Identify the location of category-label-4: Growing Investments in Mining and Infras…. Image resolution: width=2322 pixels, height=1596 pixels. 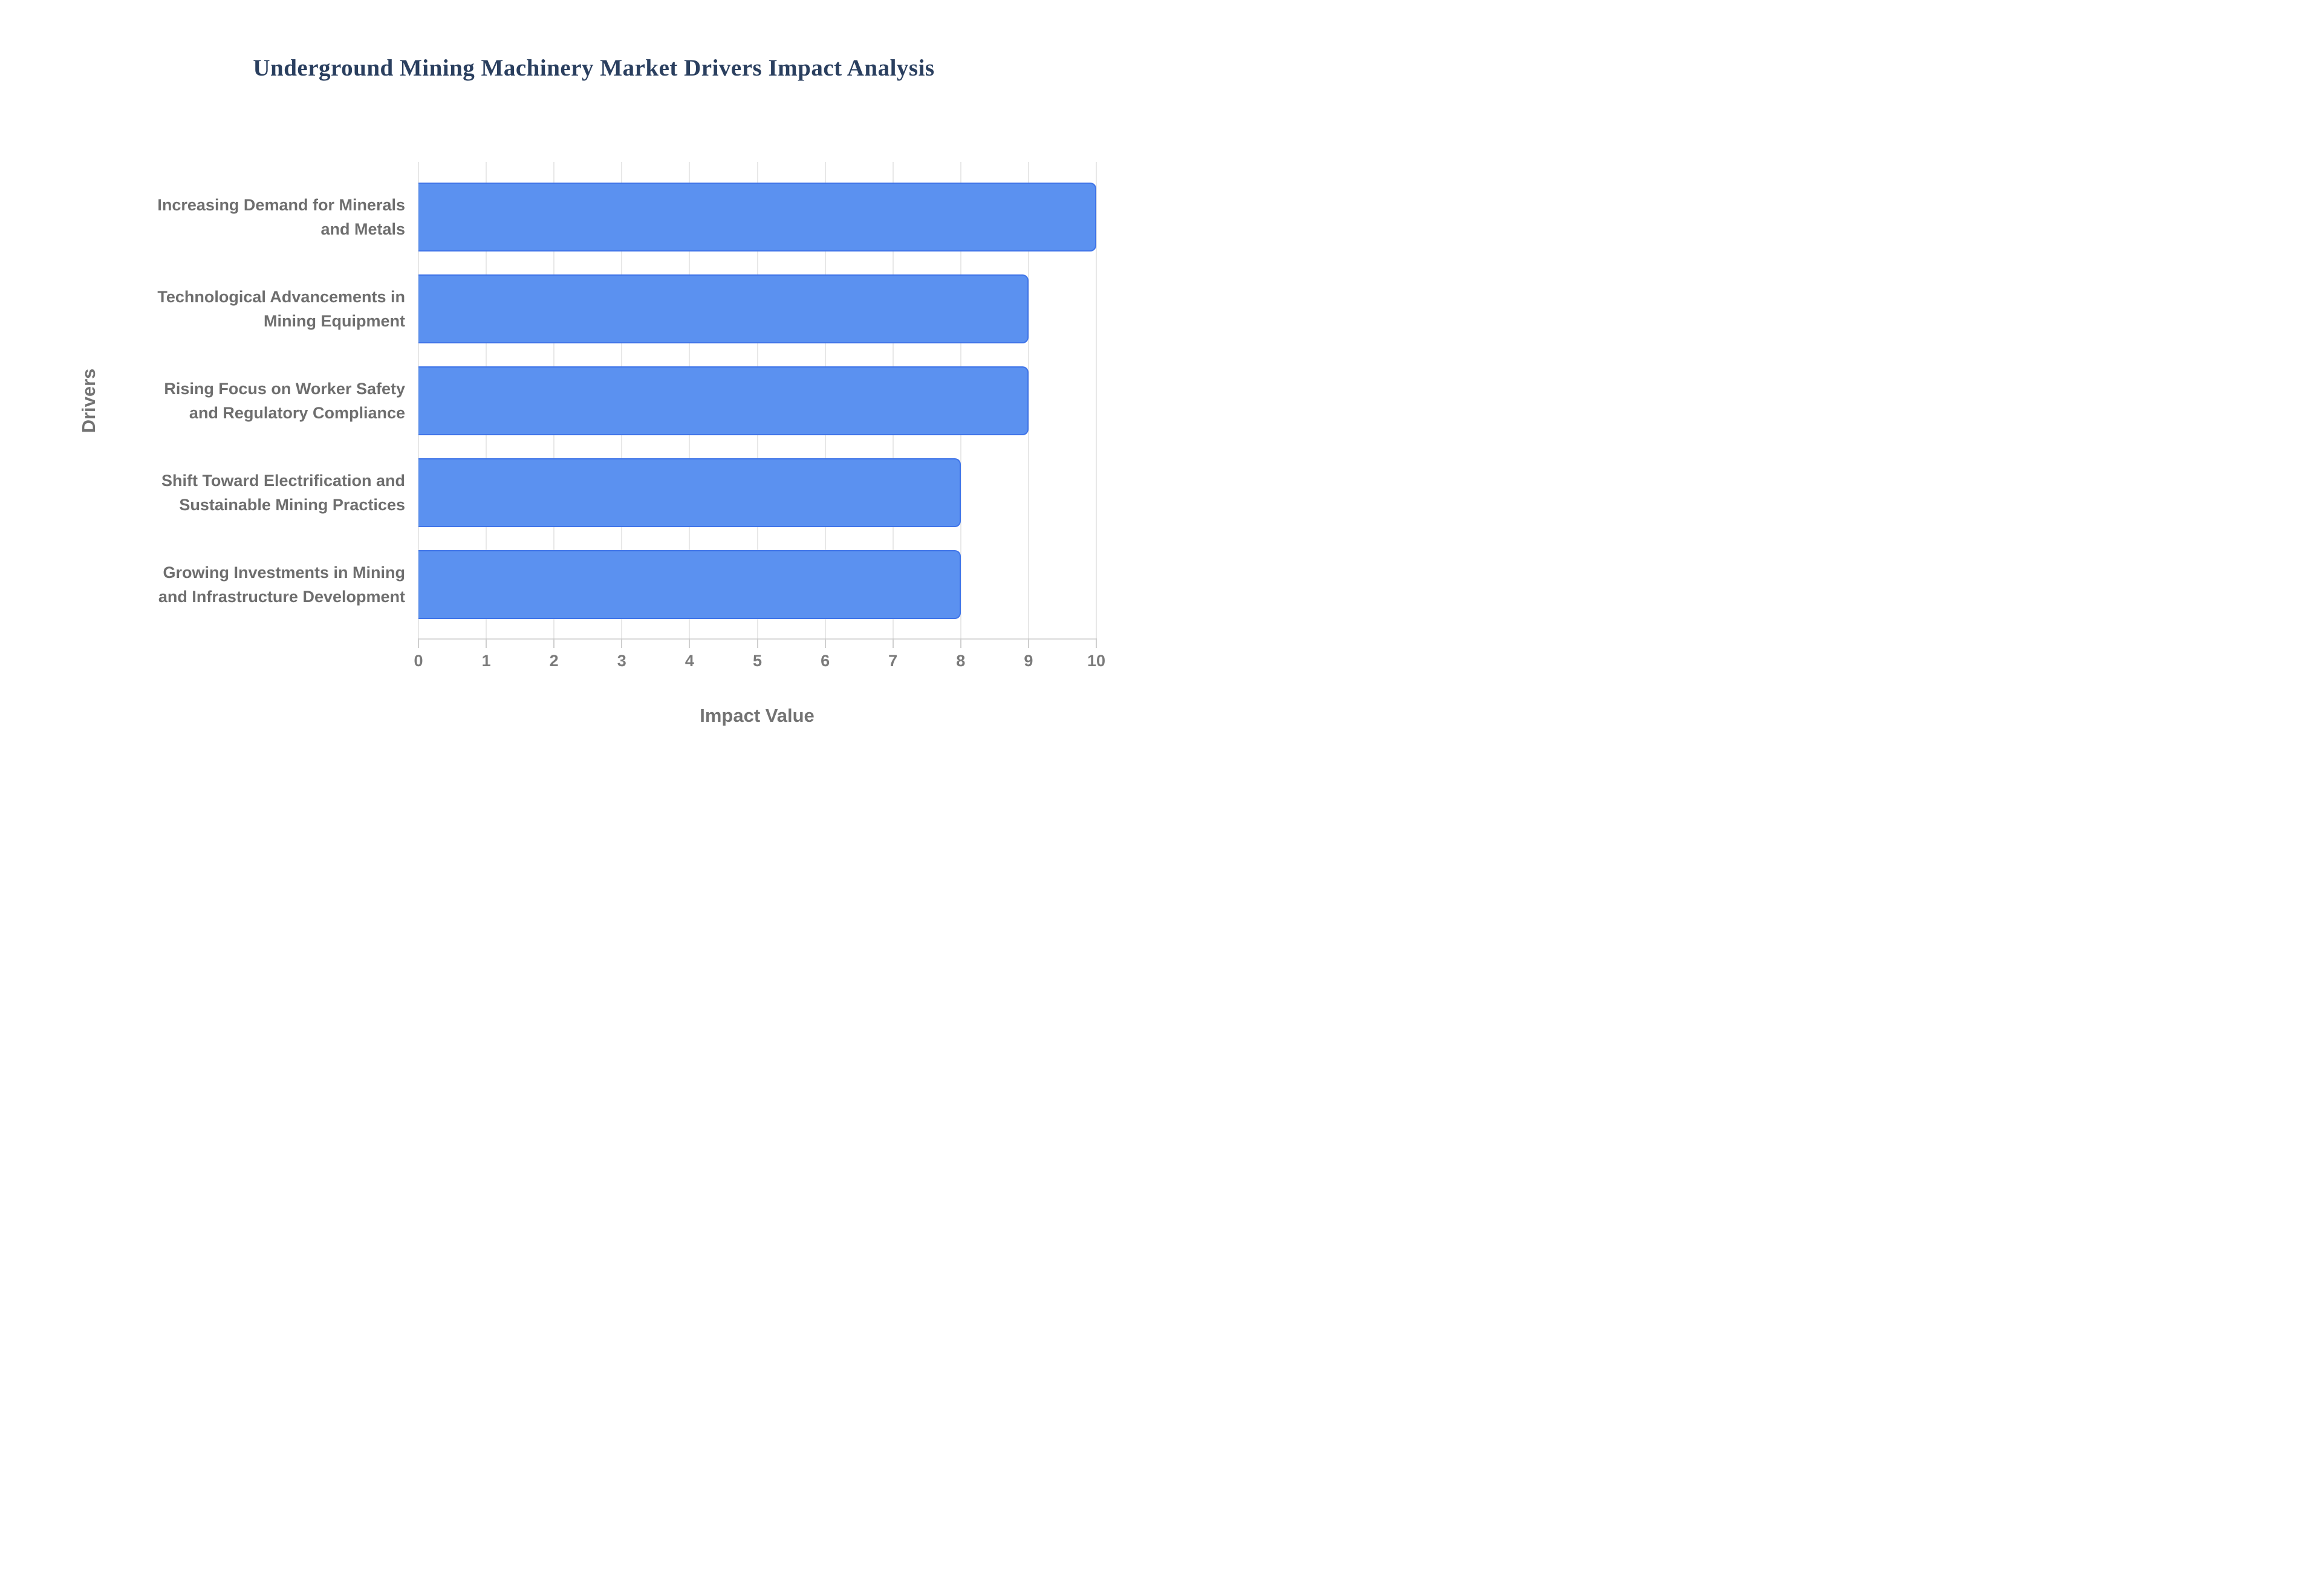
(281, 584).